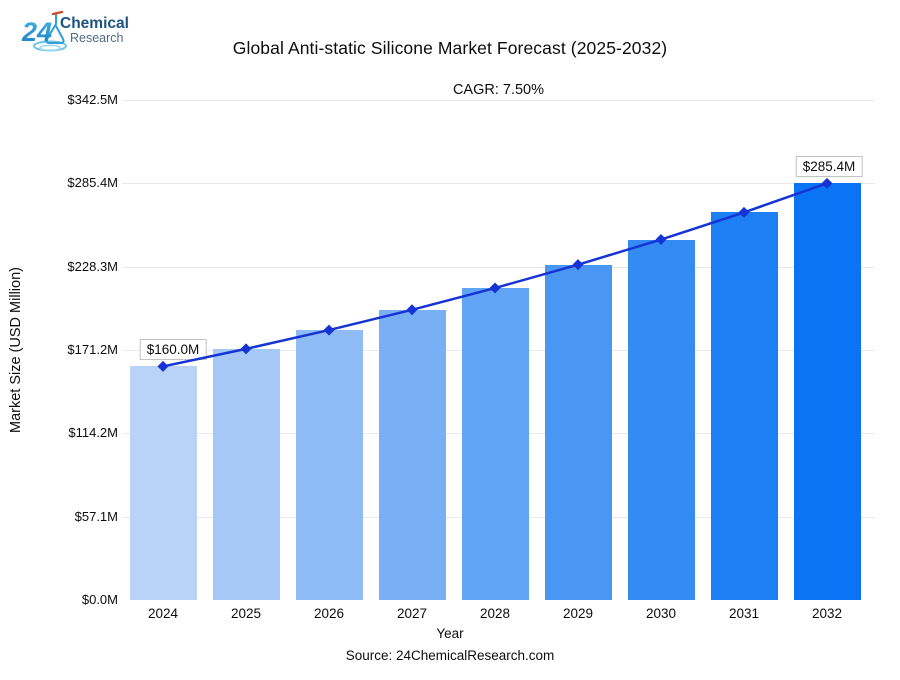 Image resolution: width=900 pixels, height=680 pixels. Describe the element at coordinates (495, 288) in the screenshot. I see `marker-2028` at that location.